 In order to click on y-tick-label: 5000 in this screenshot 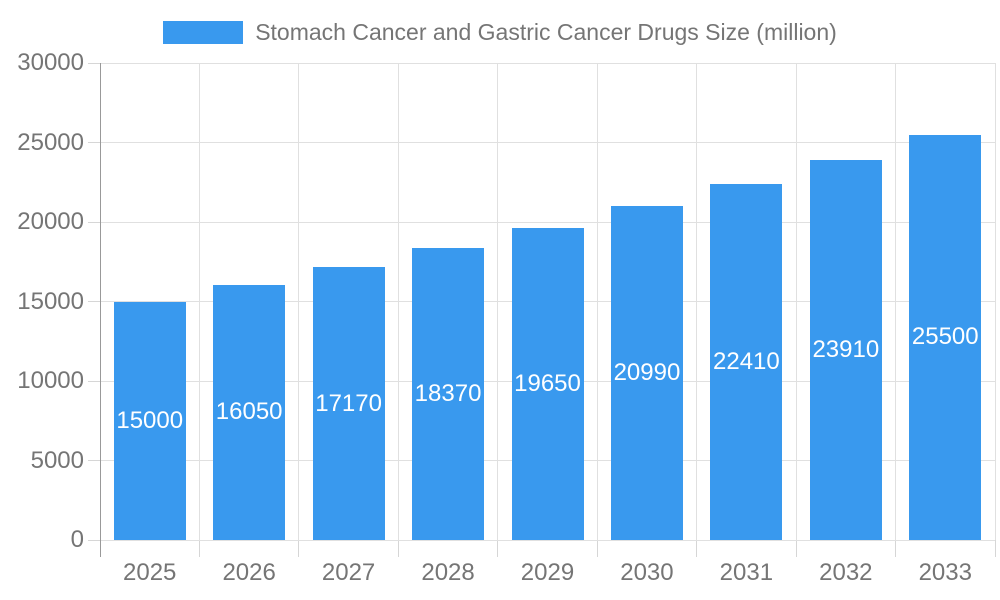, I will do `click(57, 460)`.